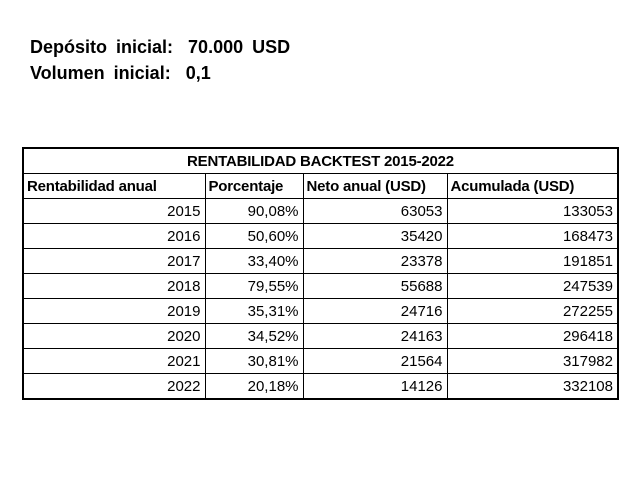 This screenshot has width=640, height=480. I want to click on percentage-cell: 90,08%, so click(254, 211).